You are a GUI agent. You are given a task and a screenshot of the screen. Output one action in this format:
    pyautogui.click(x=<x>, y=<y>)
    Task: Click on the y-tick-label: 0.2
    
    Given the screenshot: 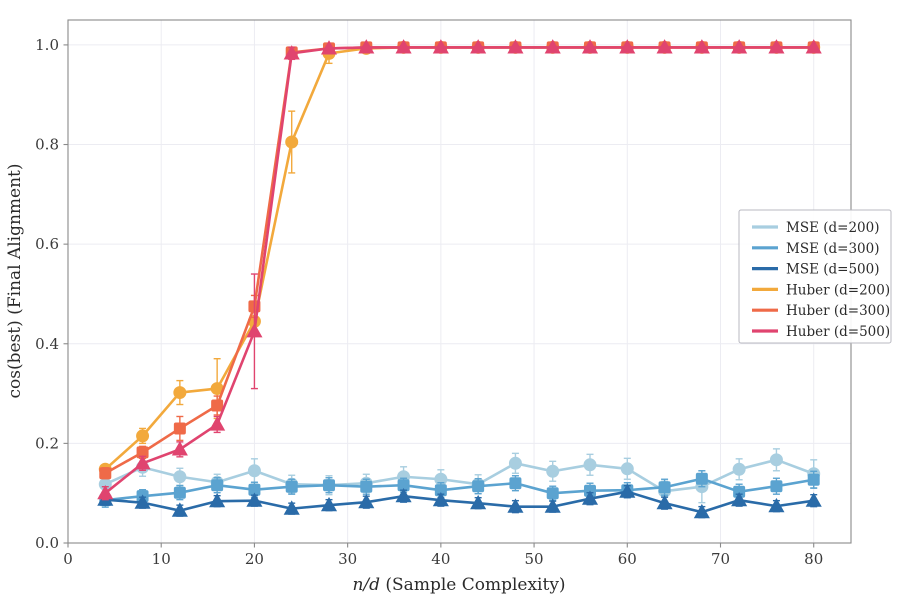 What is the action you would take?
    pyautogui.click(x=47, y=443)
    